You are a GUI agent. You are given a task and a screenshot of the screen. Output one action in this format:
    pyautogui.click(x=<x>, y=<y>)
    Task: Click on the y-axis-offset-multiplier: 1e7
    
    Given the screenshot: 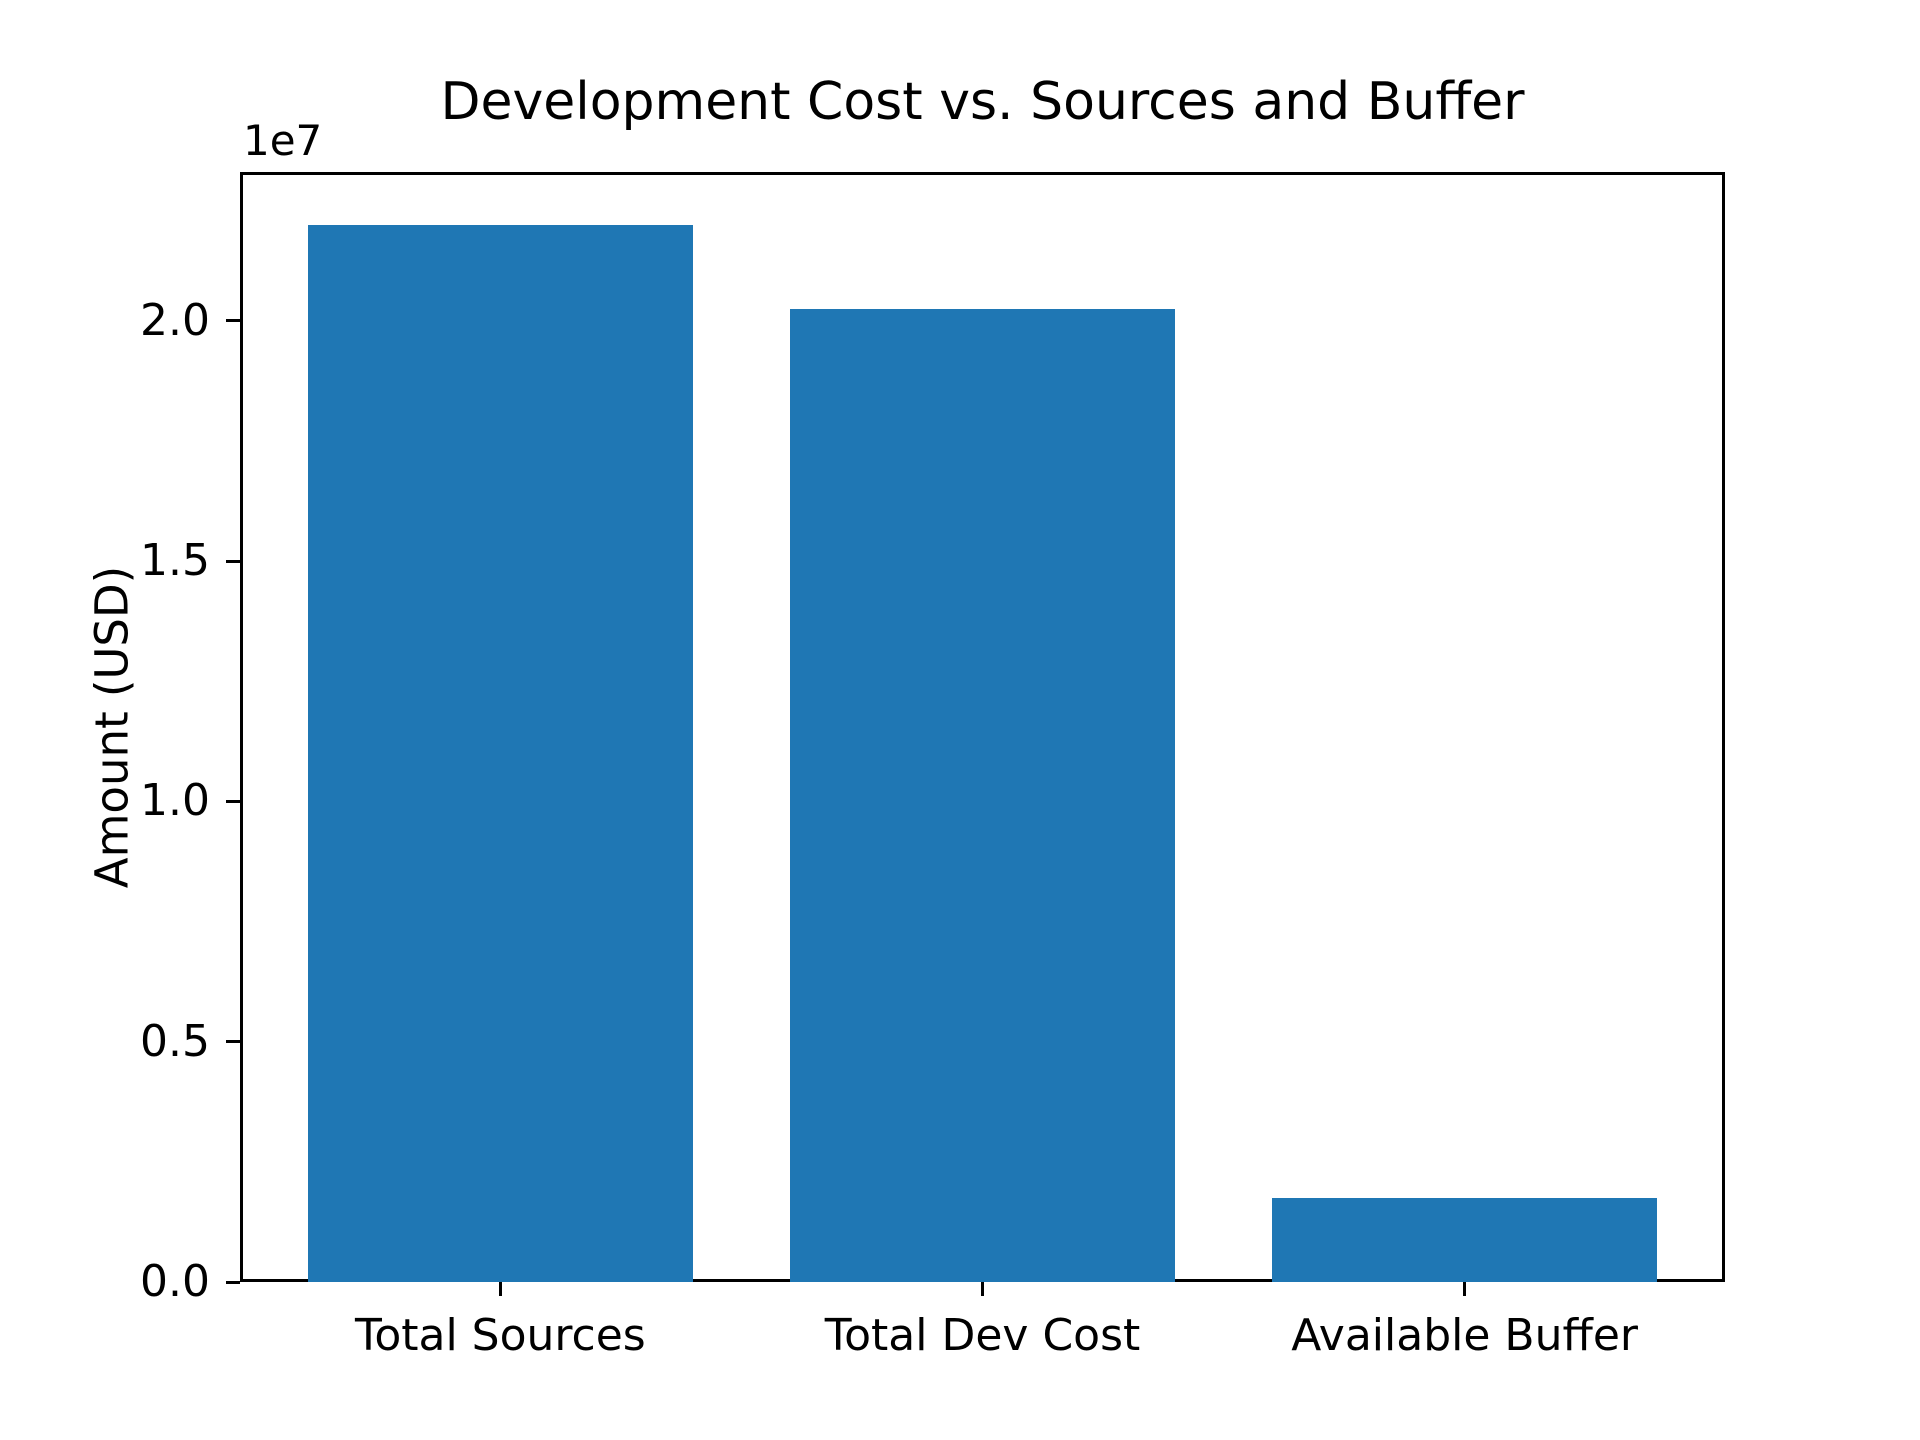 What is the action you would take?
    pyautogui.click(x=283, y=140)
    